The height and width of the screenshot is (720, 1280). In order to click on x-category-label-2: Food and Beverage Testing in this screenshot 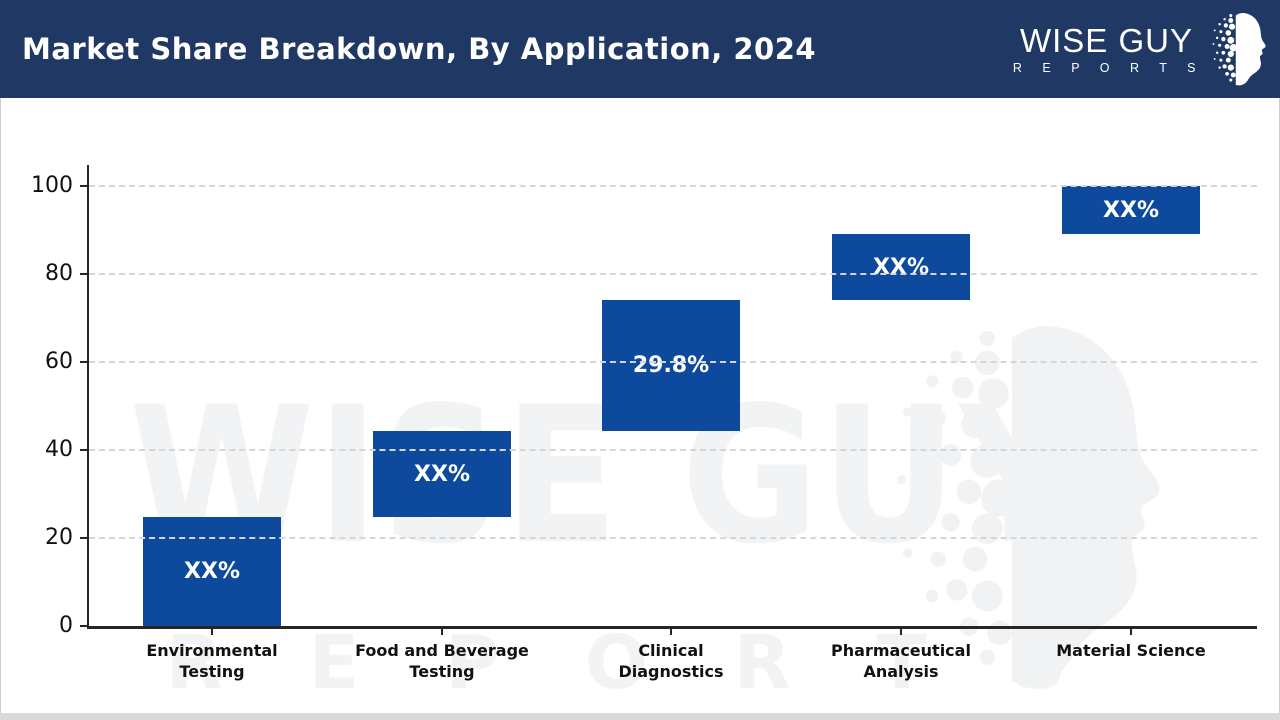, I will do `click(442, 661)`.